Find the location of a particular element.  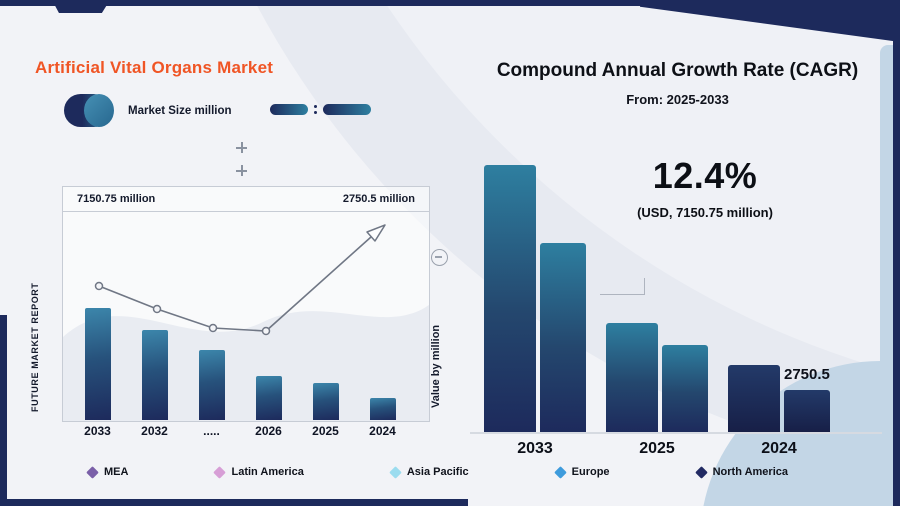

value-axis-label: Value by million is located at coordinates (436, 366).